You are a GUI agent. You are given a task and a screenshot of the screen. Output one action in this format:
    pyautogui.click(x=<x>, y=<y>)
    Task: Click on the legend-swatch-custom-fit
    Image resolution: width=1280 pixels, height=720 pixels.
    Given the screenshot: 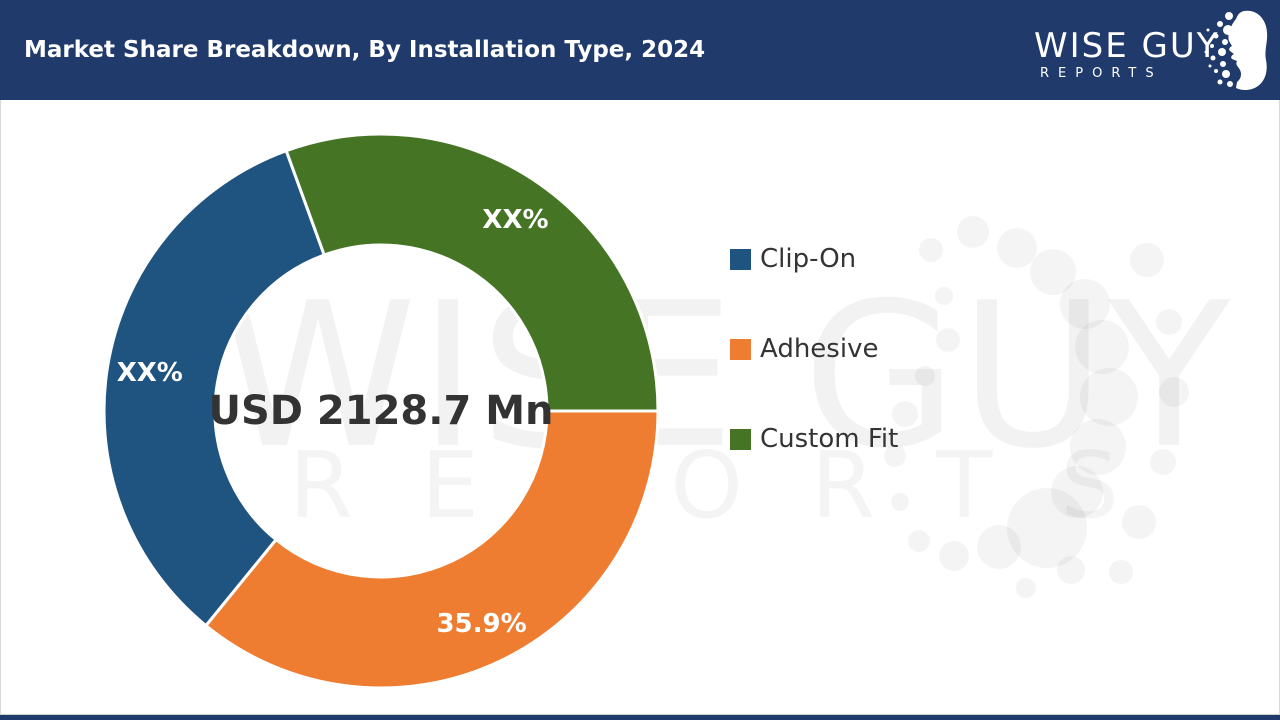 What is the action you would take?
    pyautogui.click(x=740, y=439)
    